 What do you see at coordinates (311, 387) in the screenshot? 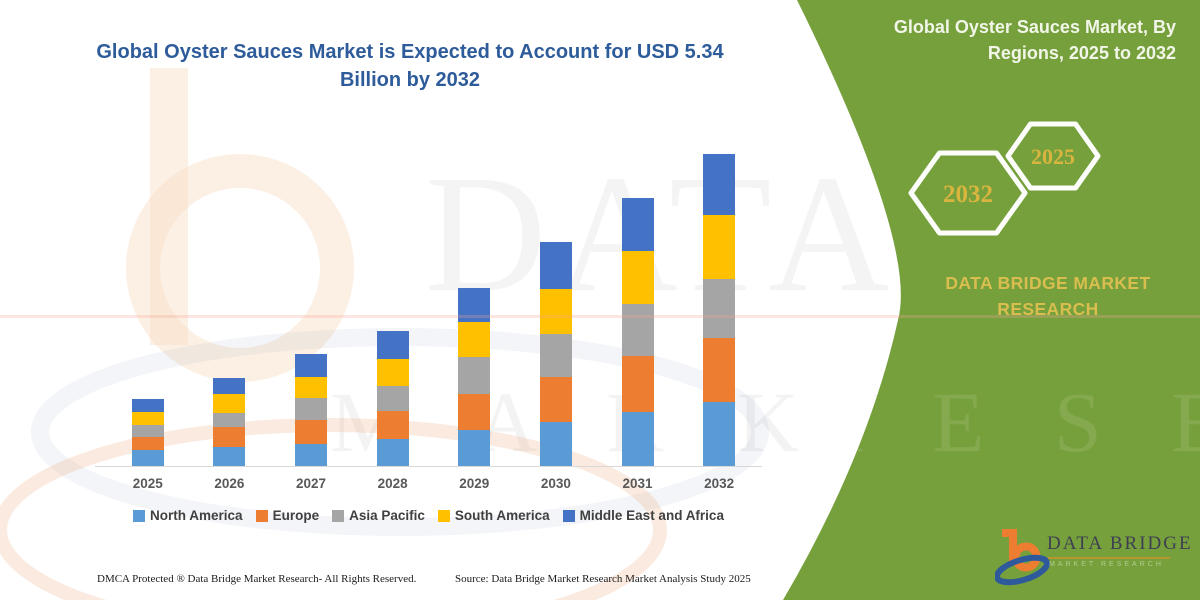
I see `segment-south-america-2027` at bounding box center [311, 387].